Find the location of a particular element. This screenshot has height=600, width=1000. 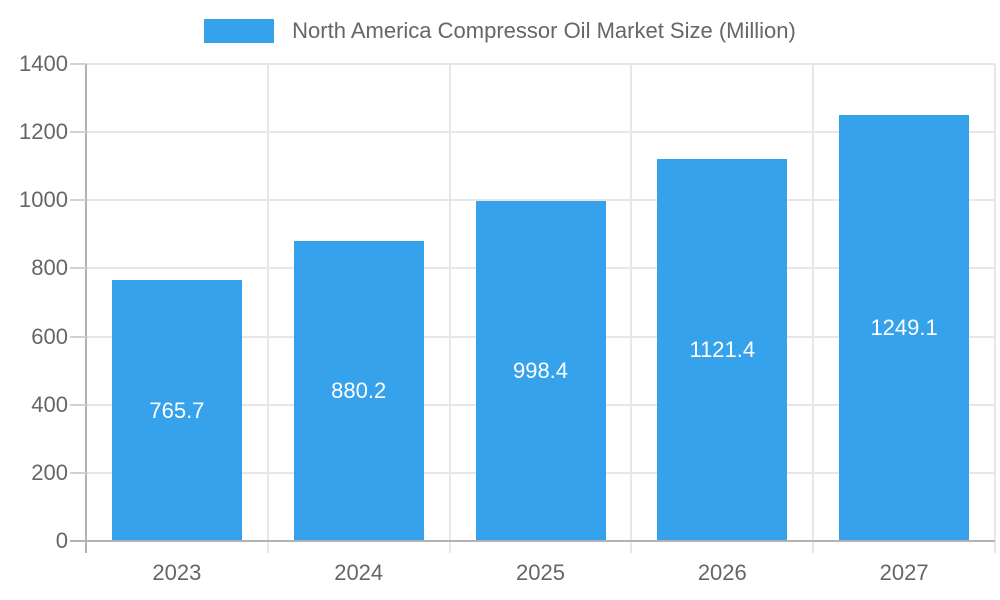

bar-value-label: 880.2 is located at coordinates (359, 391).